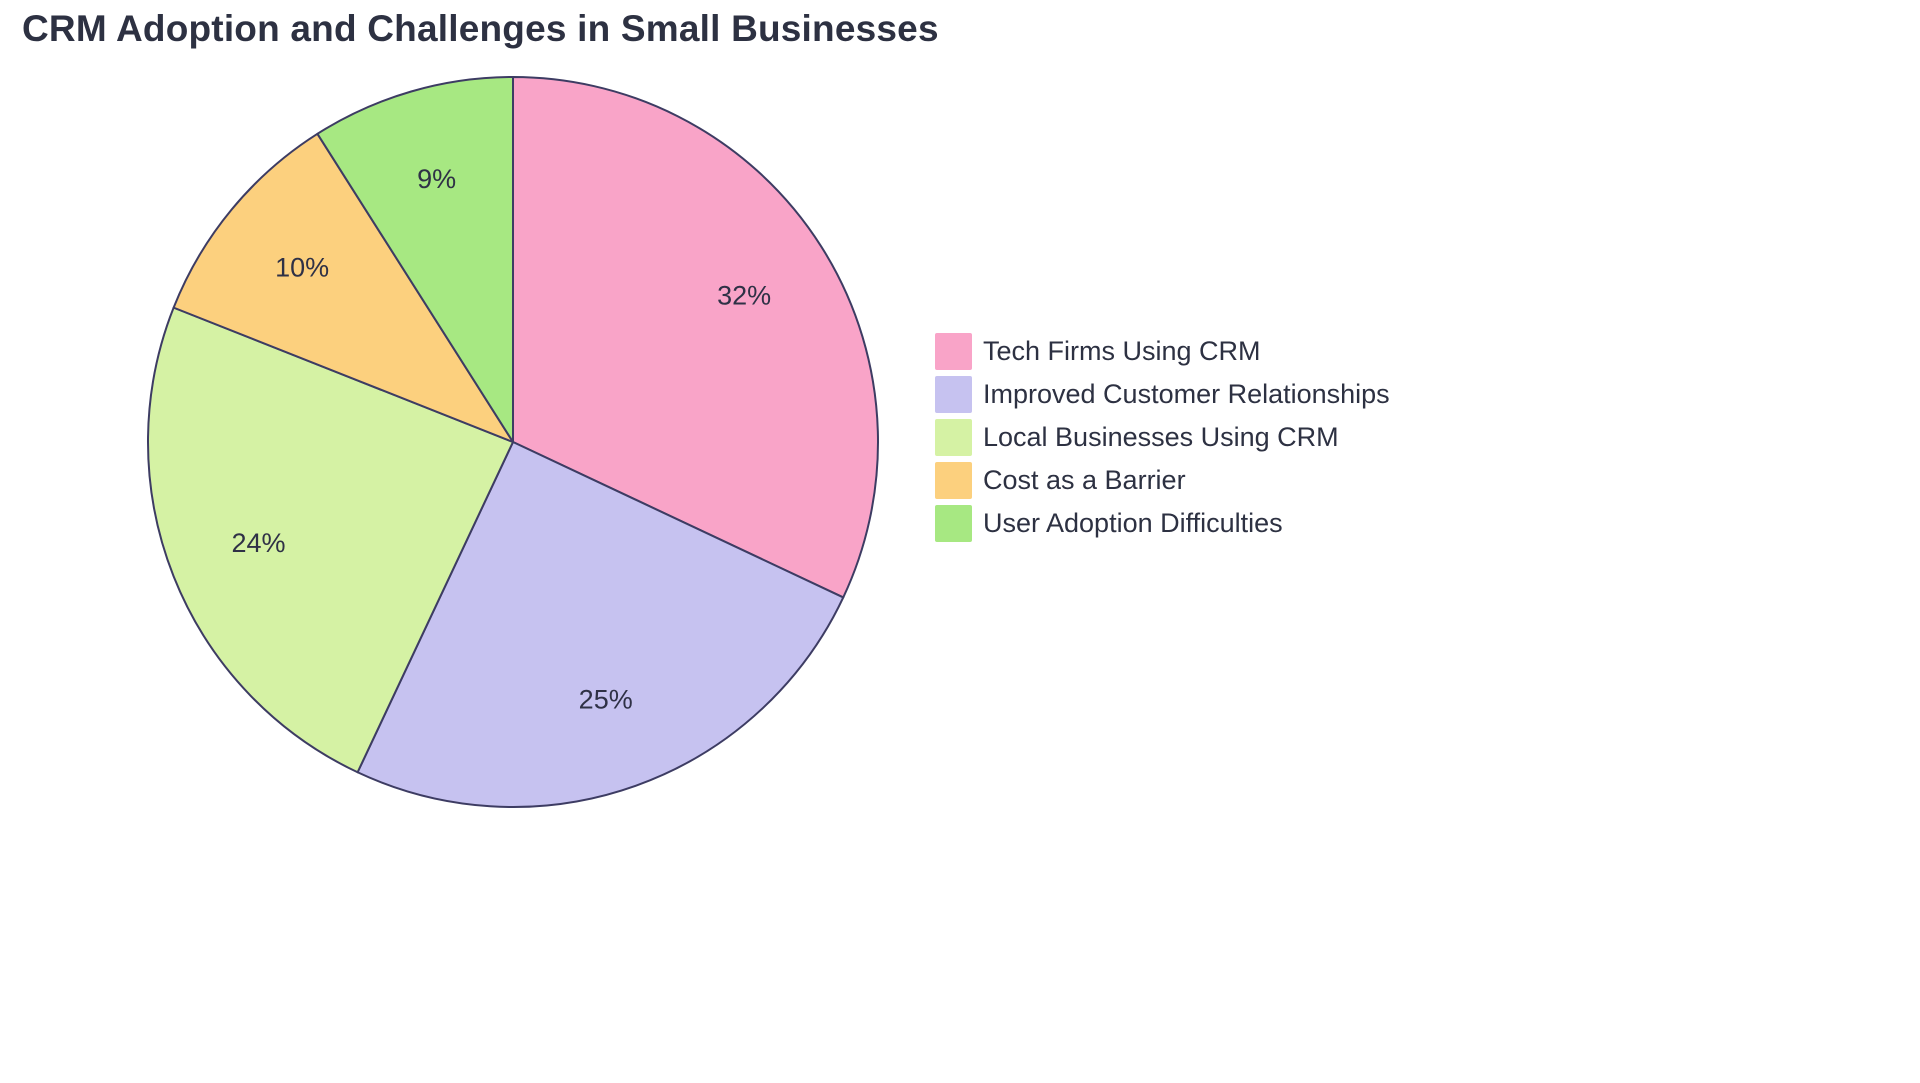 Image resolution: width=1920 pixels, height=1083 pixels. What do you see at coordinates (258, 543) in the screenshot?
I see `slice-value-label: 24%` at bounding box center [258, 543].